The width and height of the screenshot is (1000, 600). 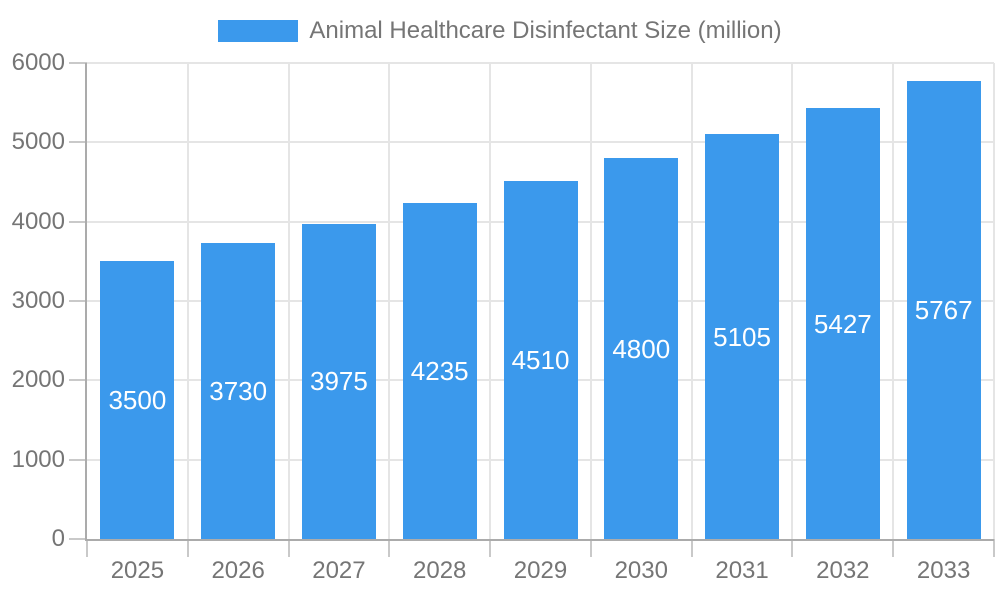 What do you see at coordinates (843, 570) in the screenshot?
I see `x-axis-label: 2032` at bounding box center [843, 570].